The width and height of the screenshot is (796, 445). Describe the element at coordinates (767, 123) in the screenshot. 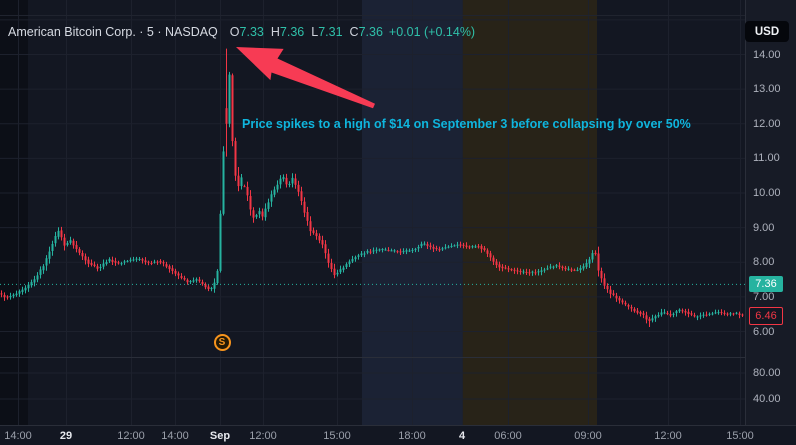

I see `price-tick: 12.00` at that location.